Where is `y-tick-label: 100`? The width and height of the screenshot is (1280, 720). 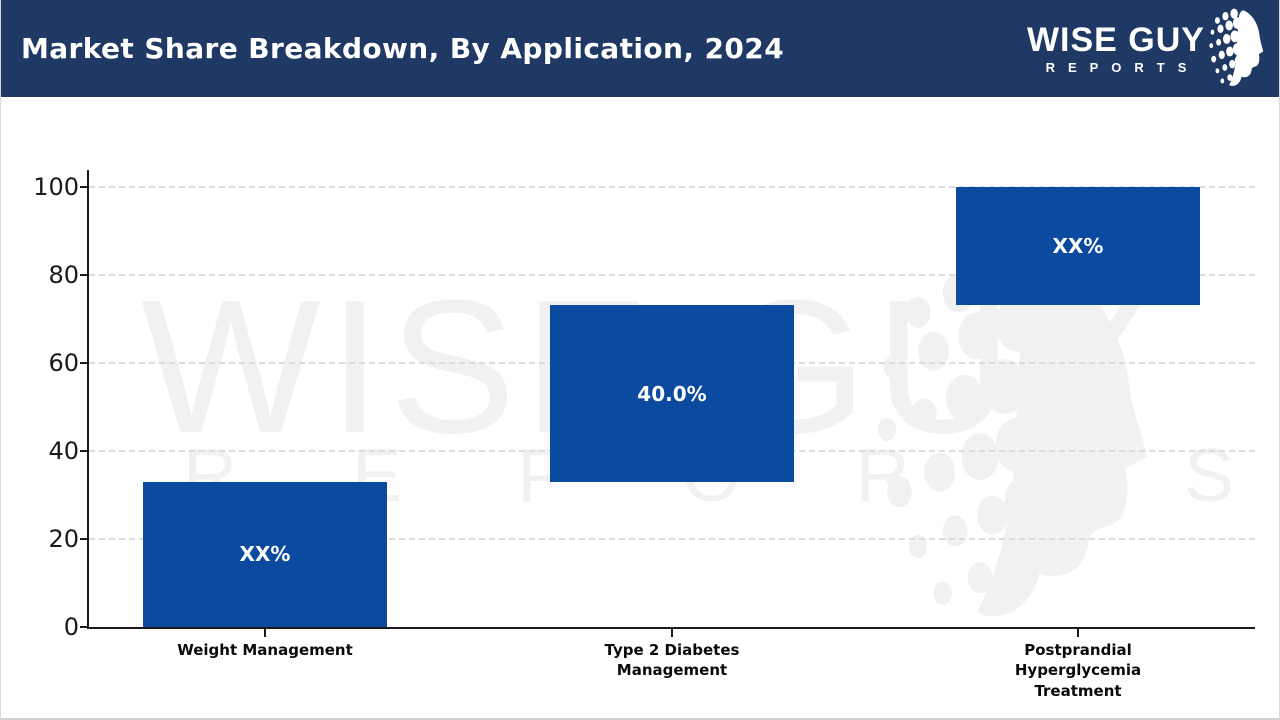 y-tick-label: 100 is located at coordinates (56, 186).